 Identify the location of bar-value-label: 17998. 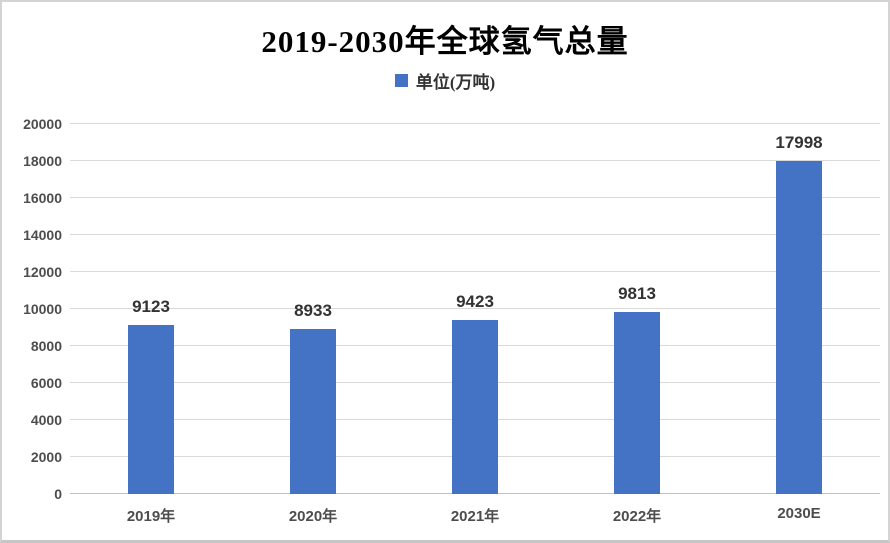
(799, 142).